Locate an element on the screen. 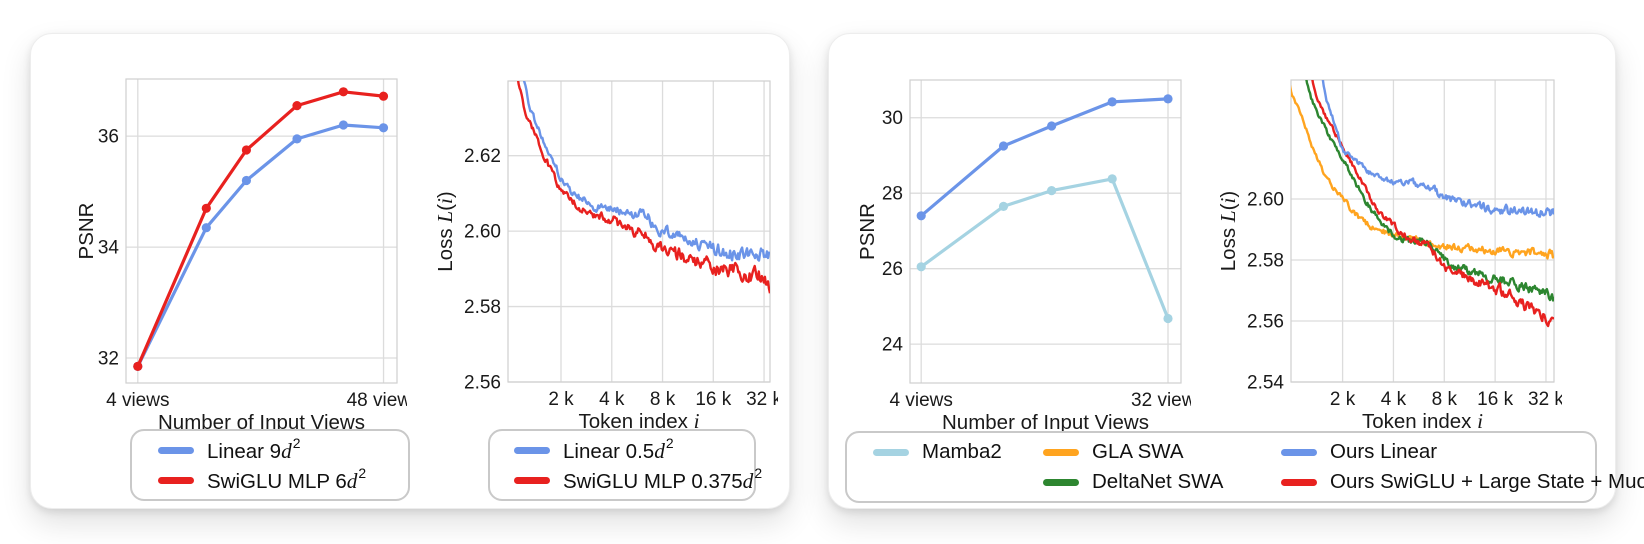 This screenshot has height=544, width=1644. svg-text: 26 is located at coordinates (892, 269).